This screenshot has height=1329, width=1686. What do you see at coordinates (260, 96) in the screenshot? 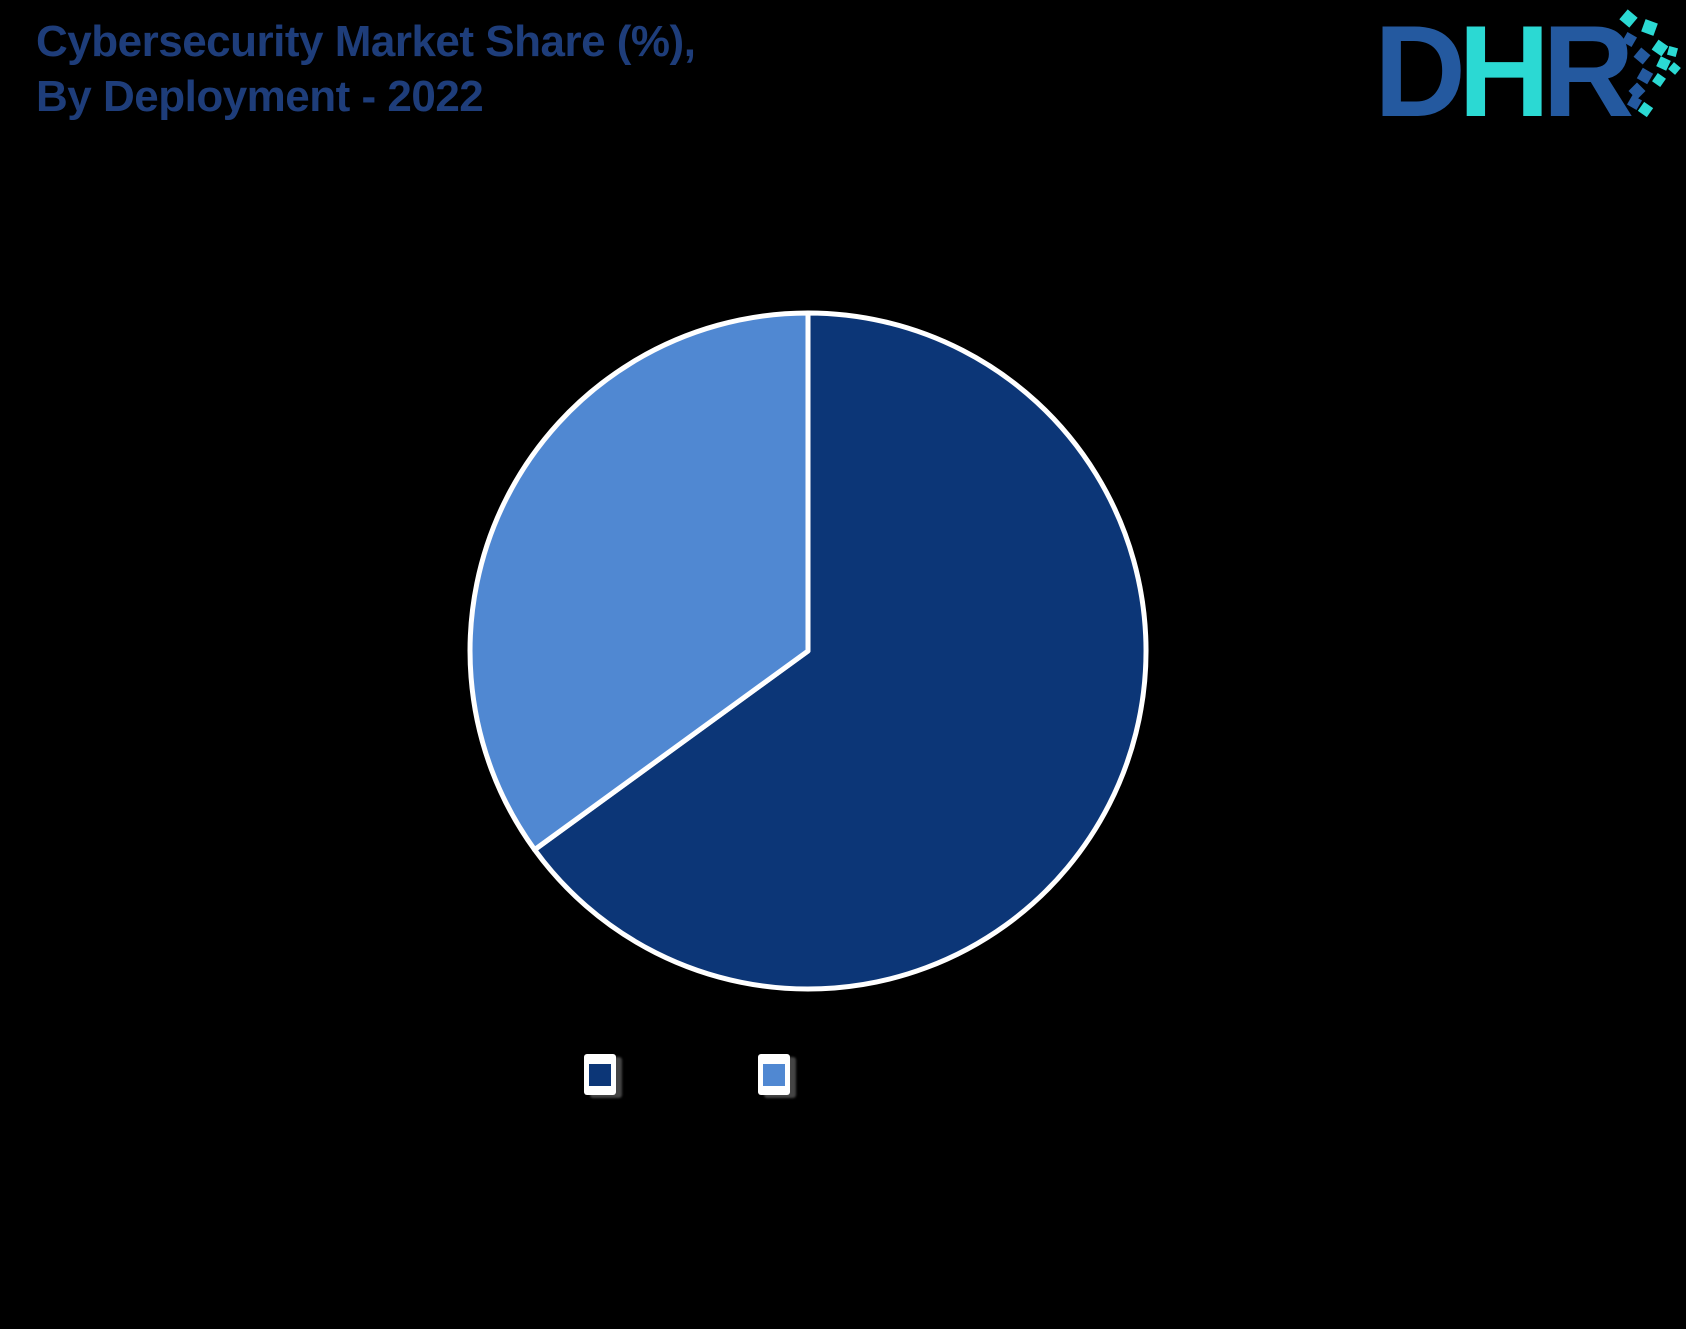
I see `chart-title-line2: By Deployment - 2022` at bounding box center [260, 96].